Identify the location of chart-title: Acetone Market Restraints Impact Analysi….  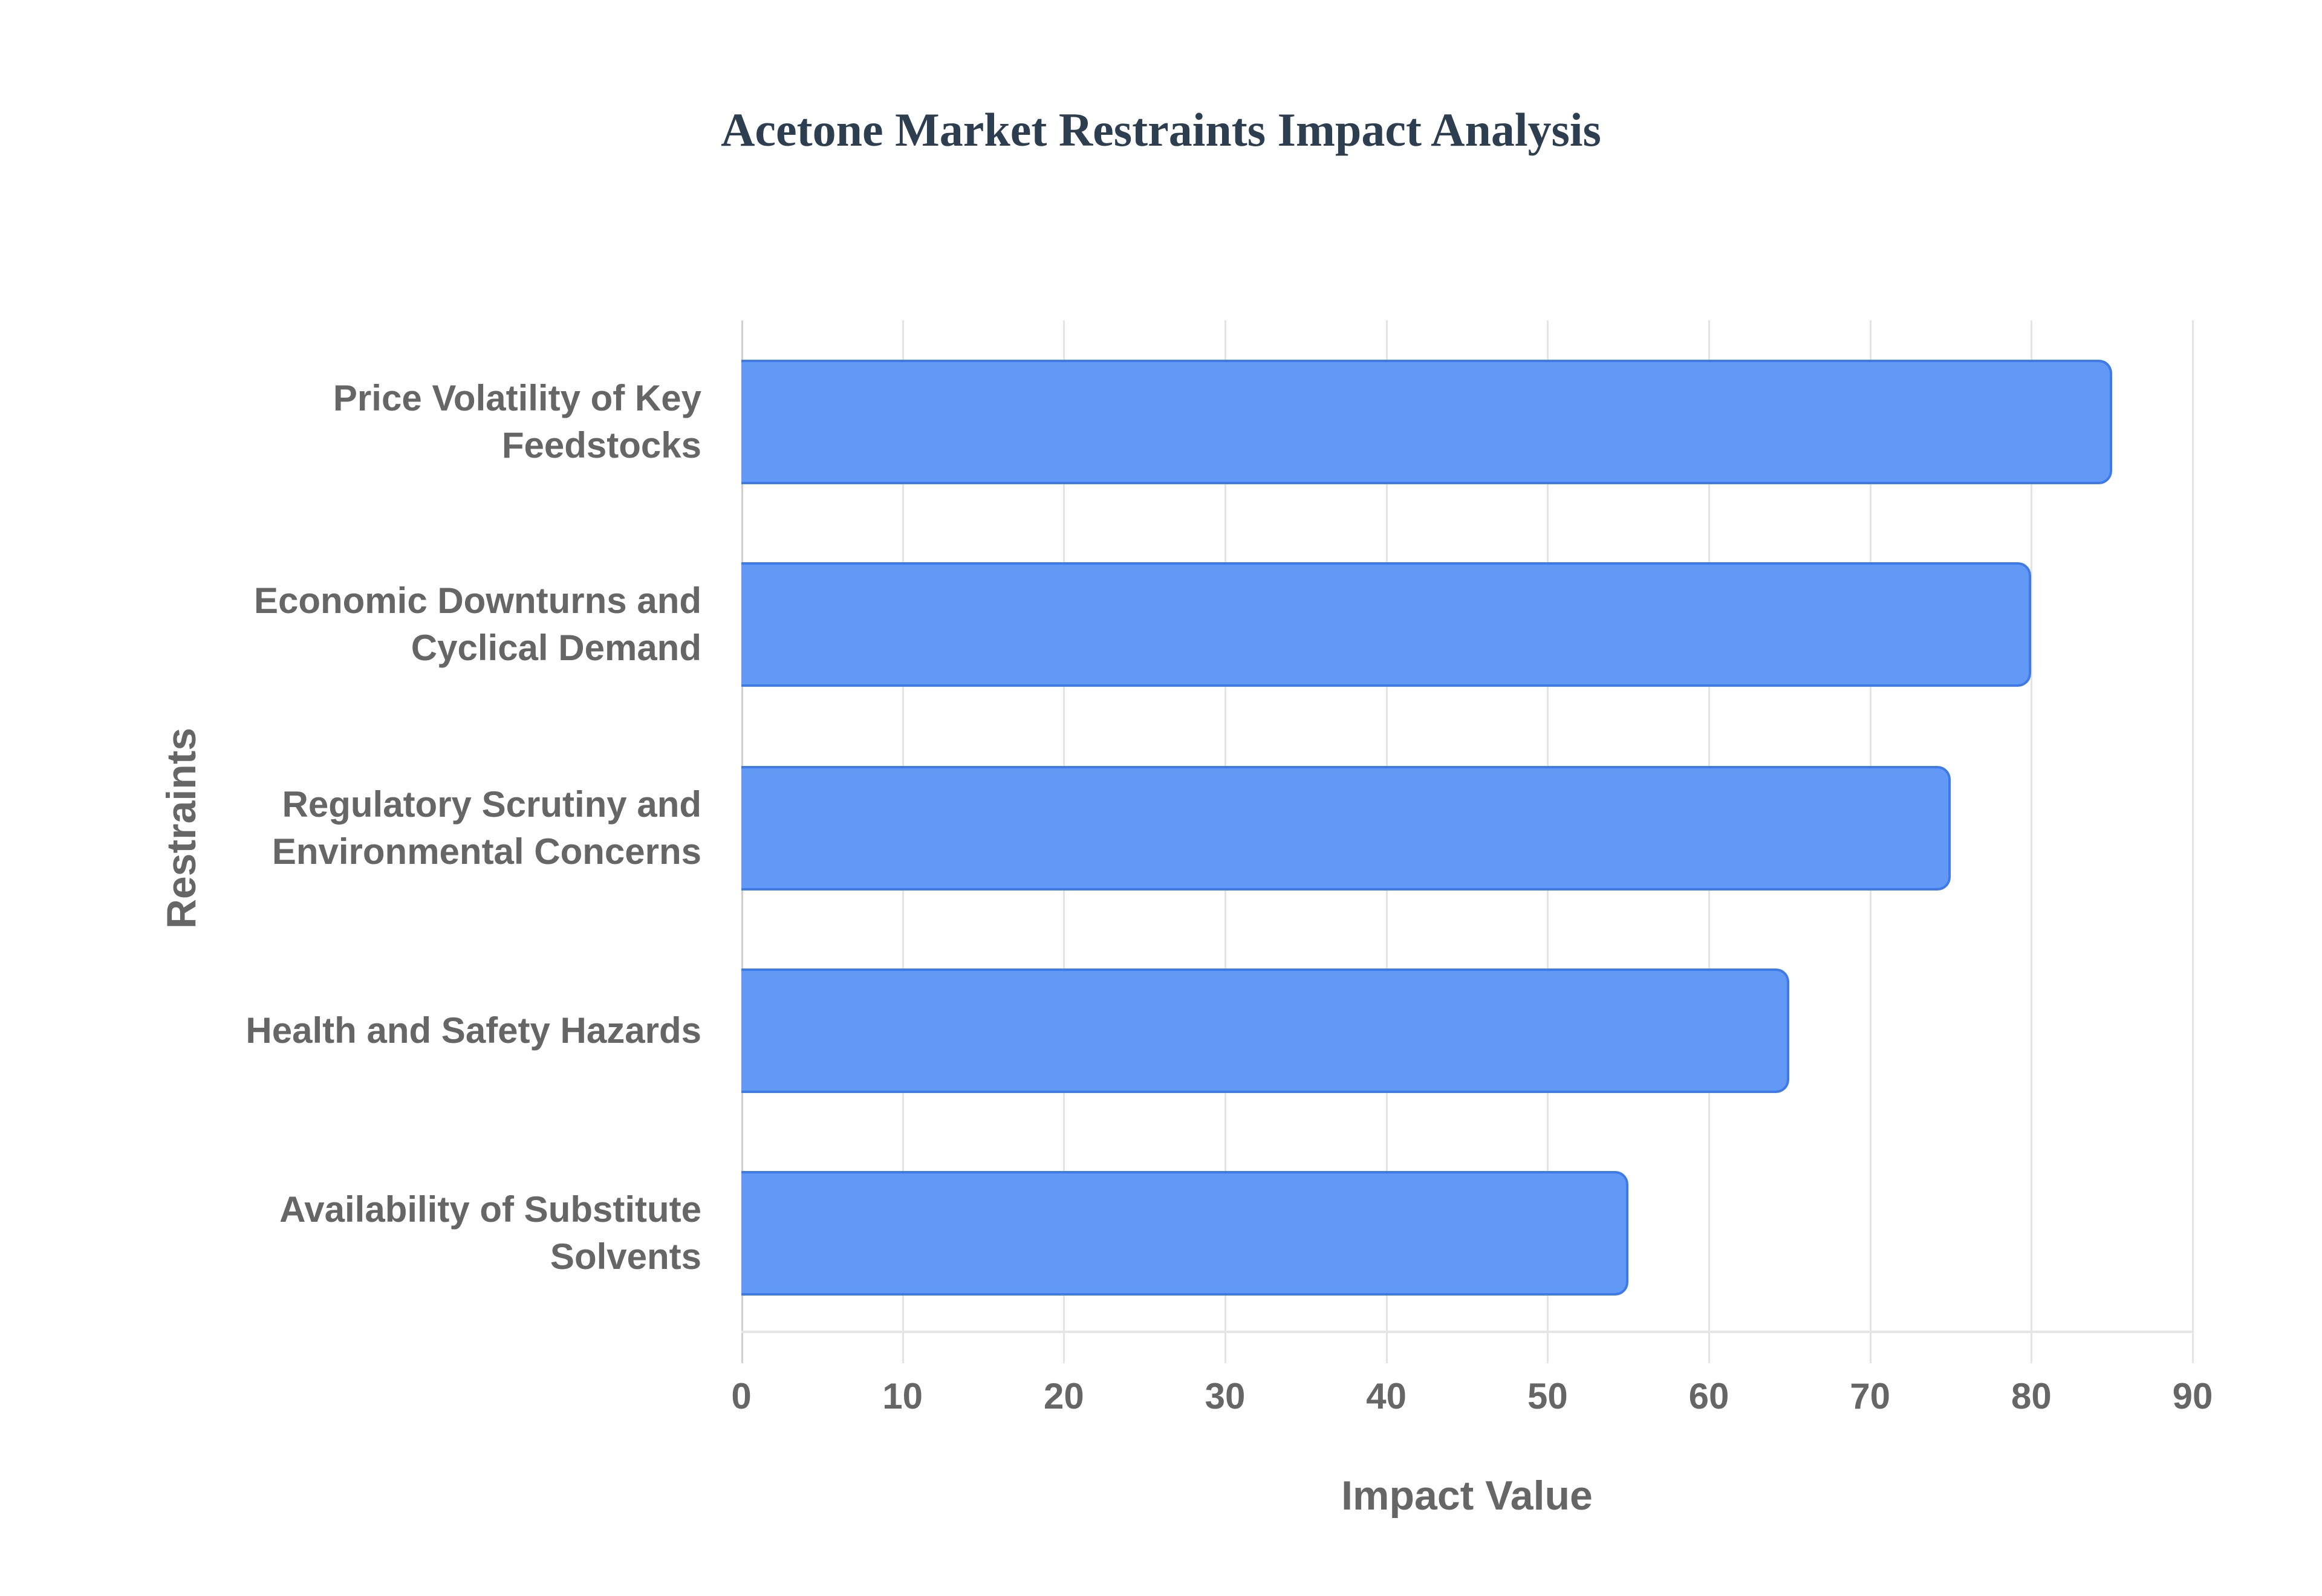
(1161, 129).